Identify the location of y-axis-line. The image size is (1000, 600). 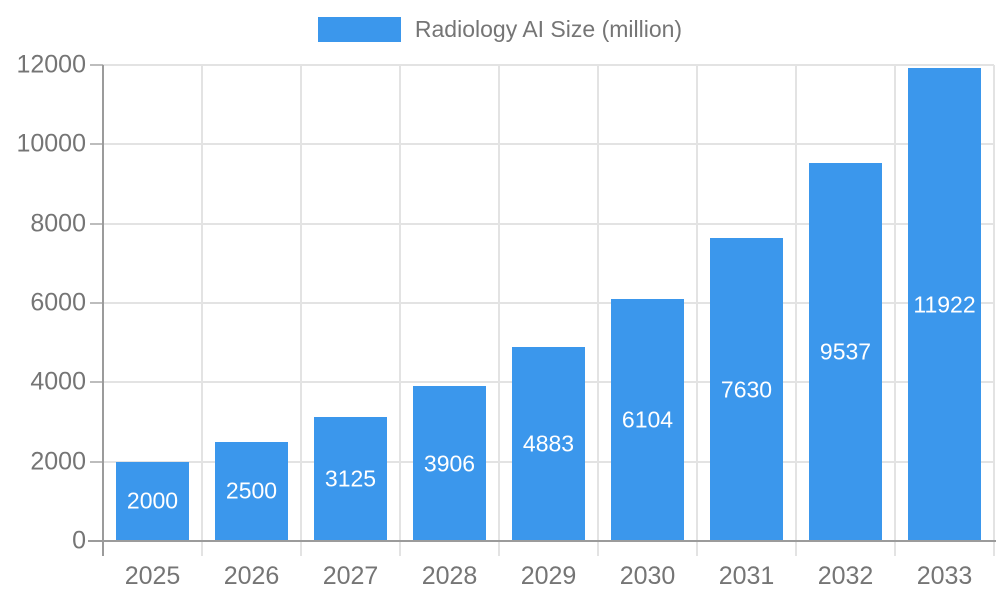
(103, 310).